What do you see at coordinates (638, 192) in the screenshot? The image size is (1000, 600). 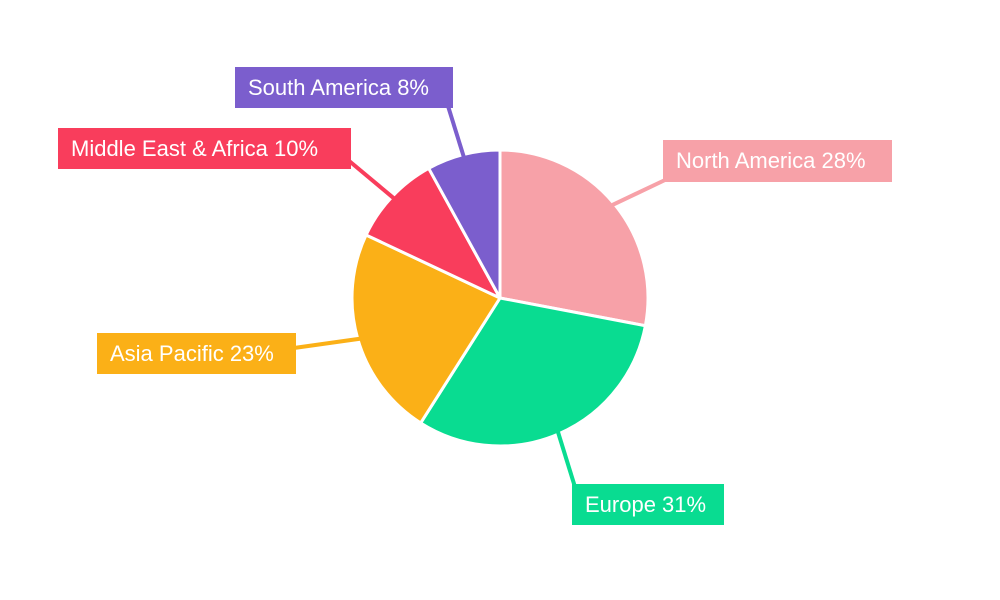 I see `leader-line-north-america` at bounding box center [638, 192].